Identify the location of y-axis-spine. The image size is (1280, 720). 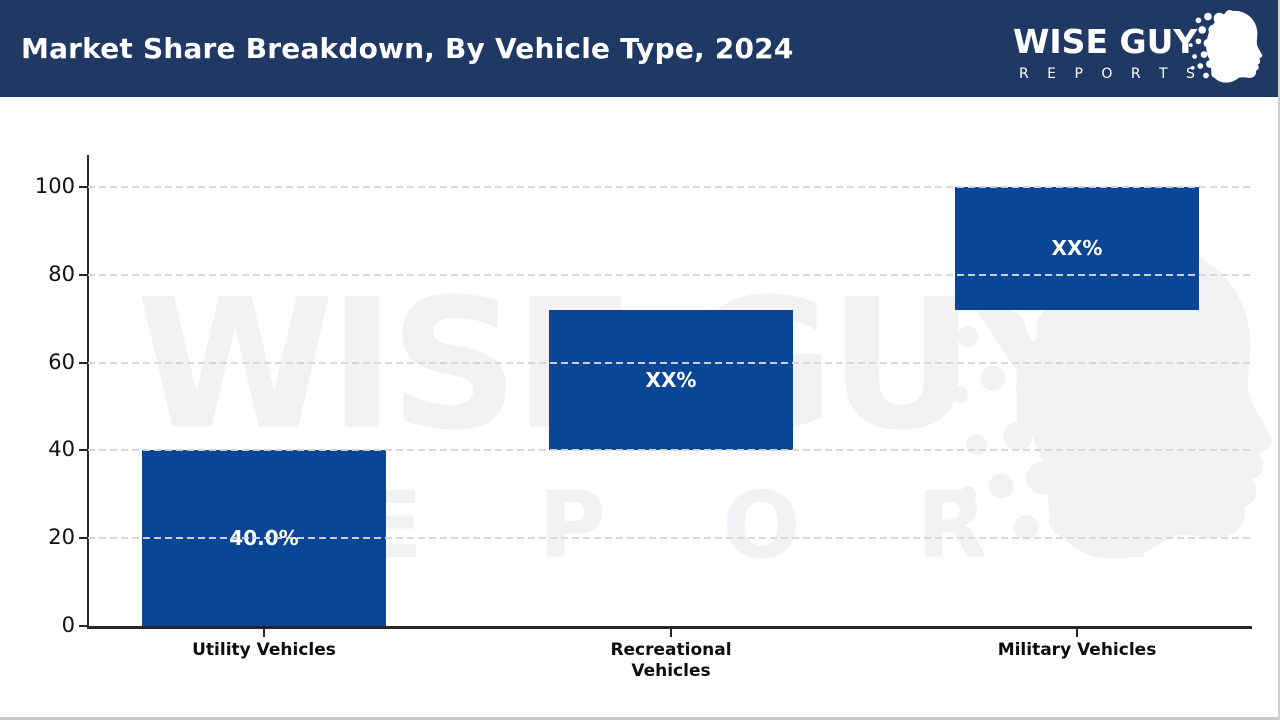
(88, 391).